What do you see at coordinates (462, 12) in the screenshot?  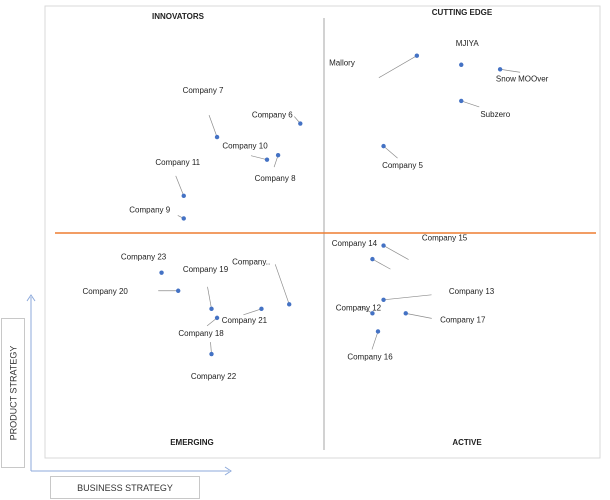 I see `quadrant-label-cutting-edge: CUTTING EDGE` at bounding box center [462, 12].